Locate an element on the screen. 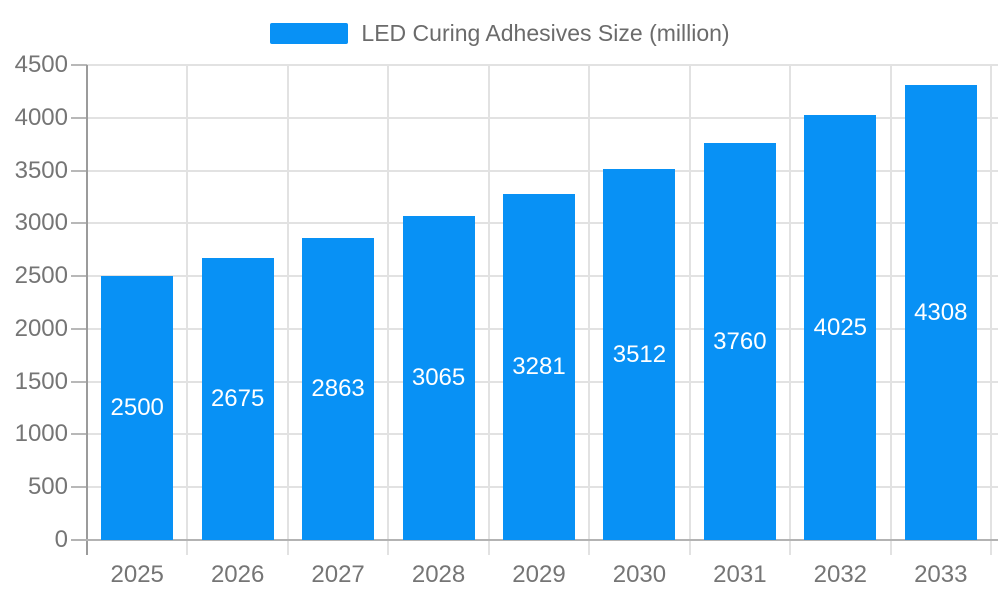 The height and width of the screenshot is (600, 1000). bar-2030 is located at coordinates (639, 354).